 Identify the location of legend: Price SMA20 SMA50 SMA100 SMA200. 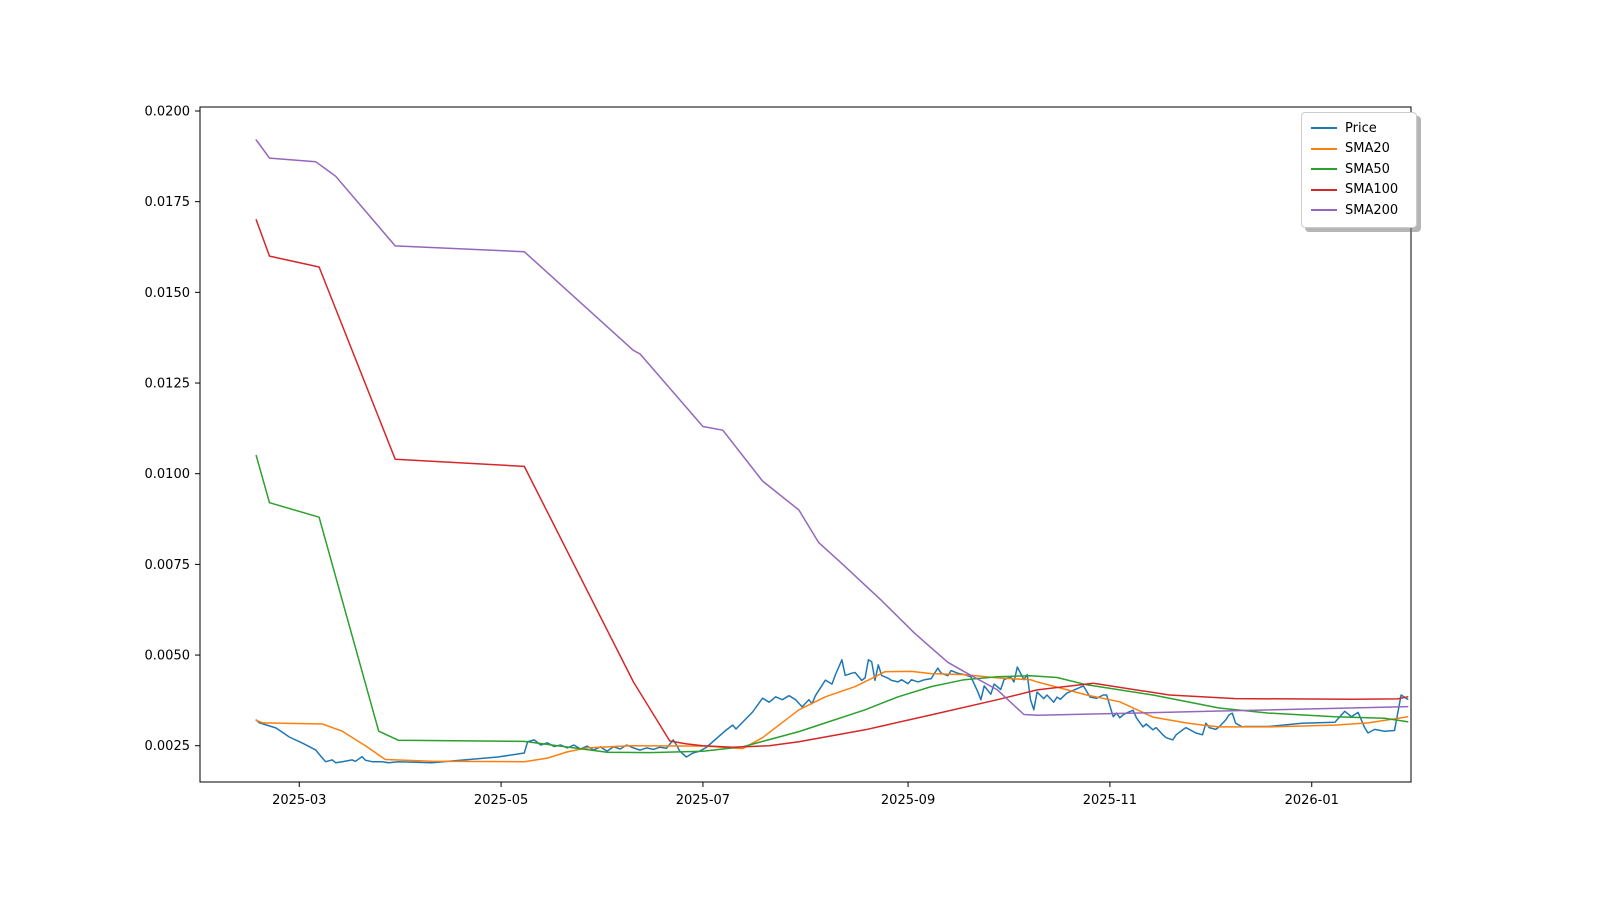
(1359, 170).